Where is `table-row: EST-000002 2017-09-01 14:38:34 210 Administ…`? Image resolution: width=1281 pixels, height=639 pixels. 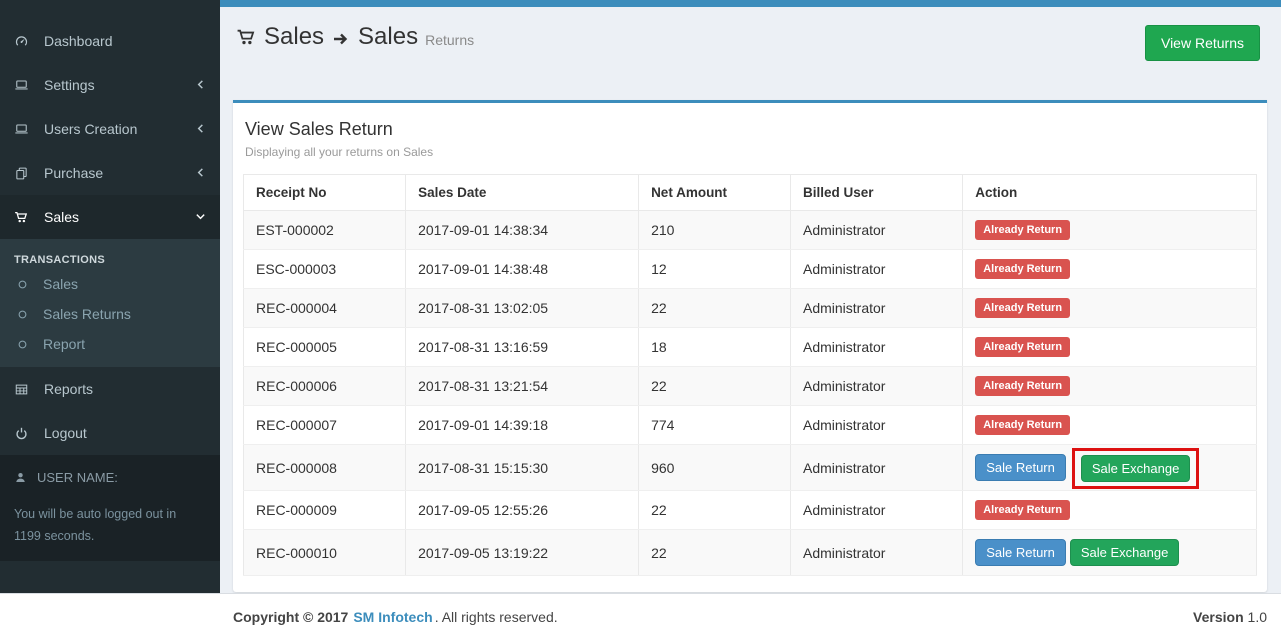
table-row: EST-000002 2017-09-01 14:38:34 210 Administ… is located at coordinates (749, 230).